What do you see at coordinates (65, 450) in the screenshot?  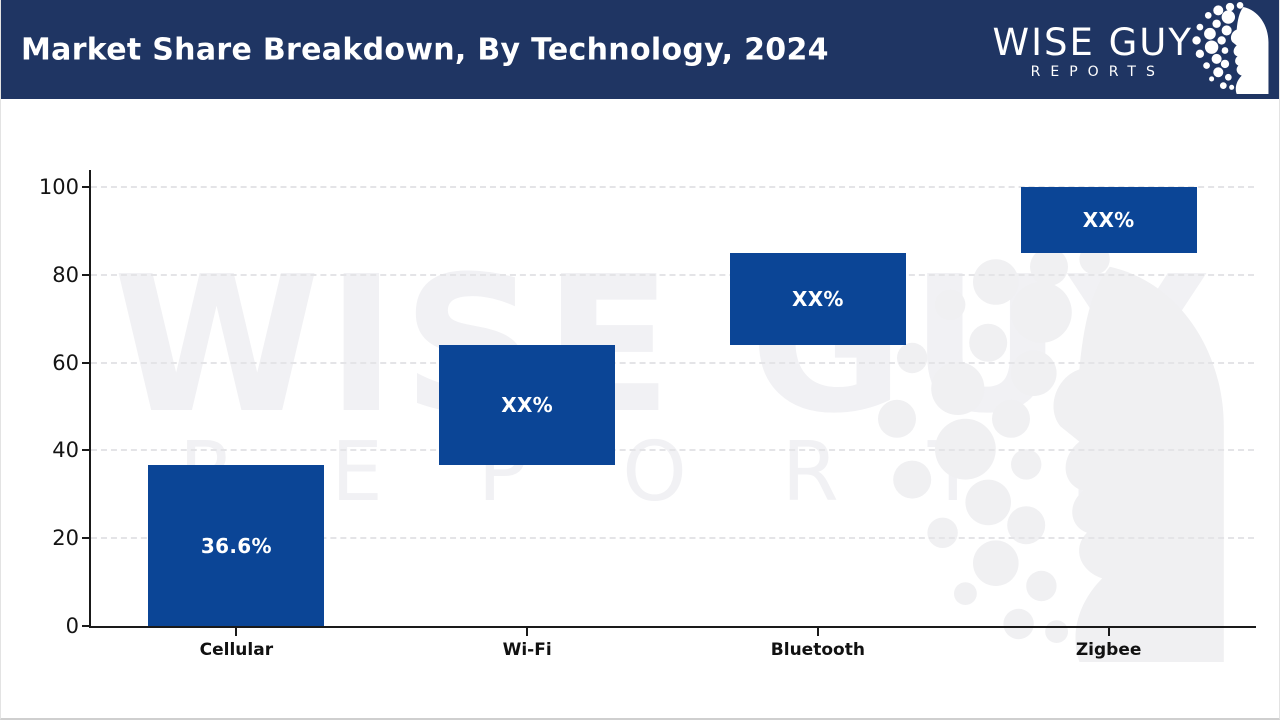 I see `y-tick-label: 40` at bounding box center [65, 450].